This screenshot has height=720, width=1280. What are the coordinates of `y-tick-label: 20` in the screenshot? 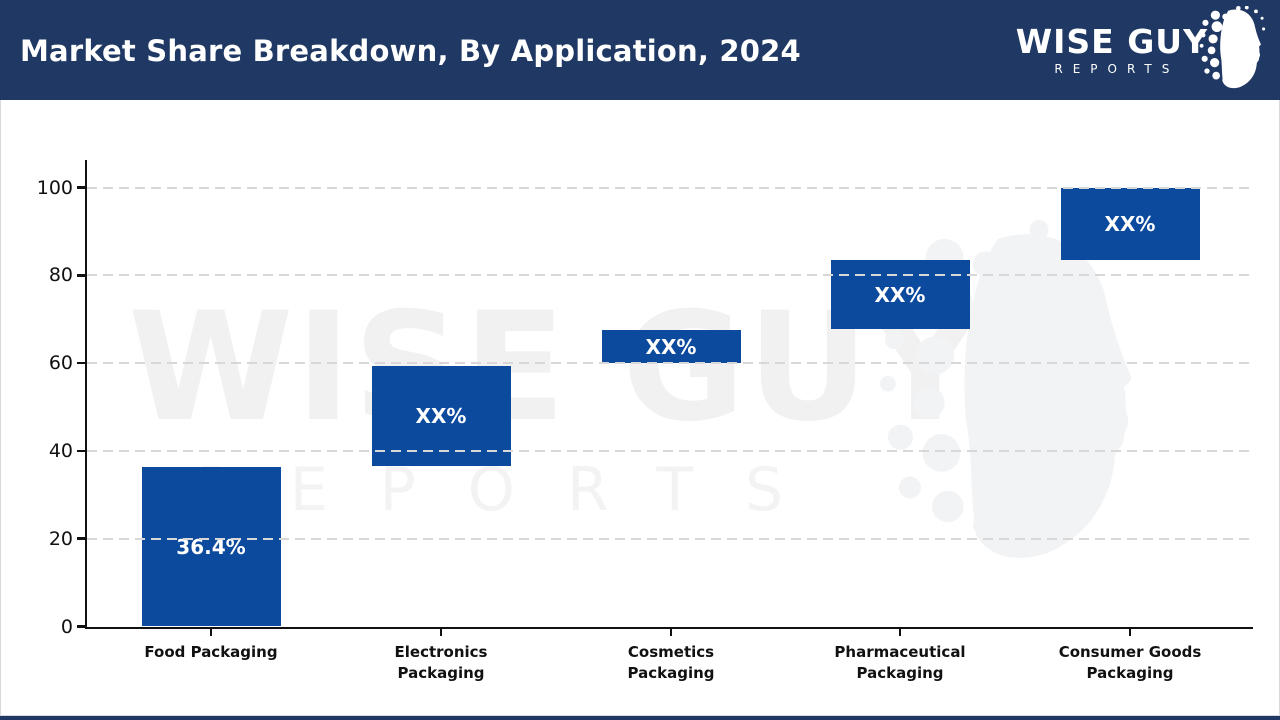 It's located at (60, 538).